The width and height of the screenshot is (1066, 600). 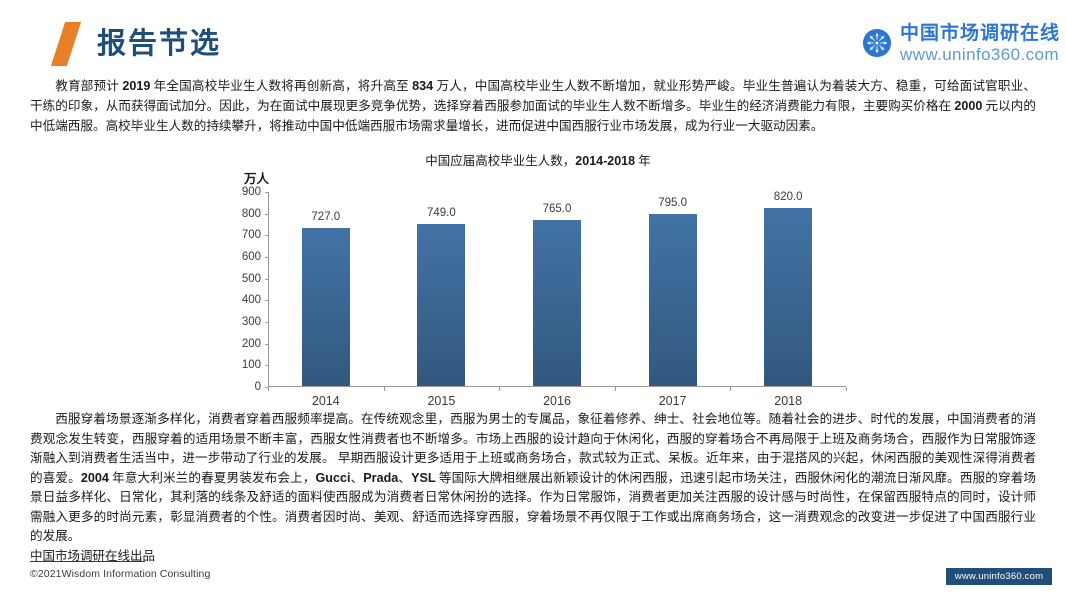 I want to click on chart-y-tick-label: 500, so click(x=251, y=278).